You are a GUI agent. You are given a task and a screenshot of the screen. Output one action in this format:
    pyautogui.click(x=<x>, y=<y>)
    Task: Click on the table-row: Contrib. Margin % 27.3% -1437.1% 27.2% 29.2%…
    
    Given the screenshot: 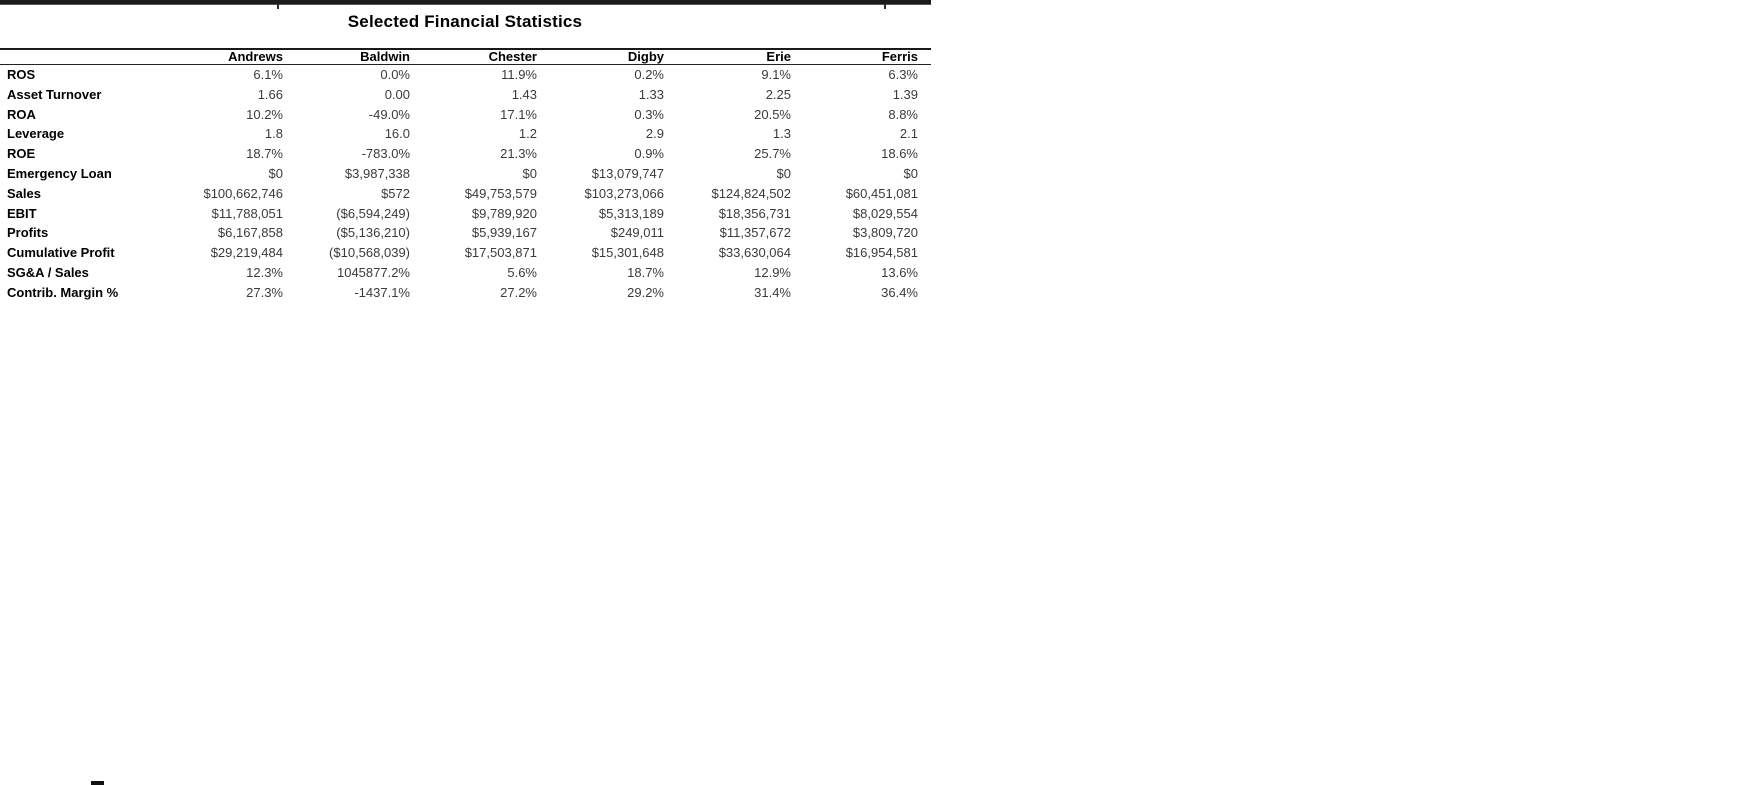 What is the action you would take?
    pyautogui.click(x=465, y=293)
    